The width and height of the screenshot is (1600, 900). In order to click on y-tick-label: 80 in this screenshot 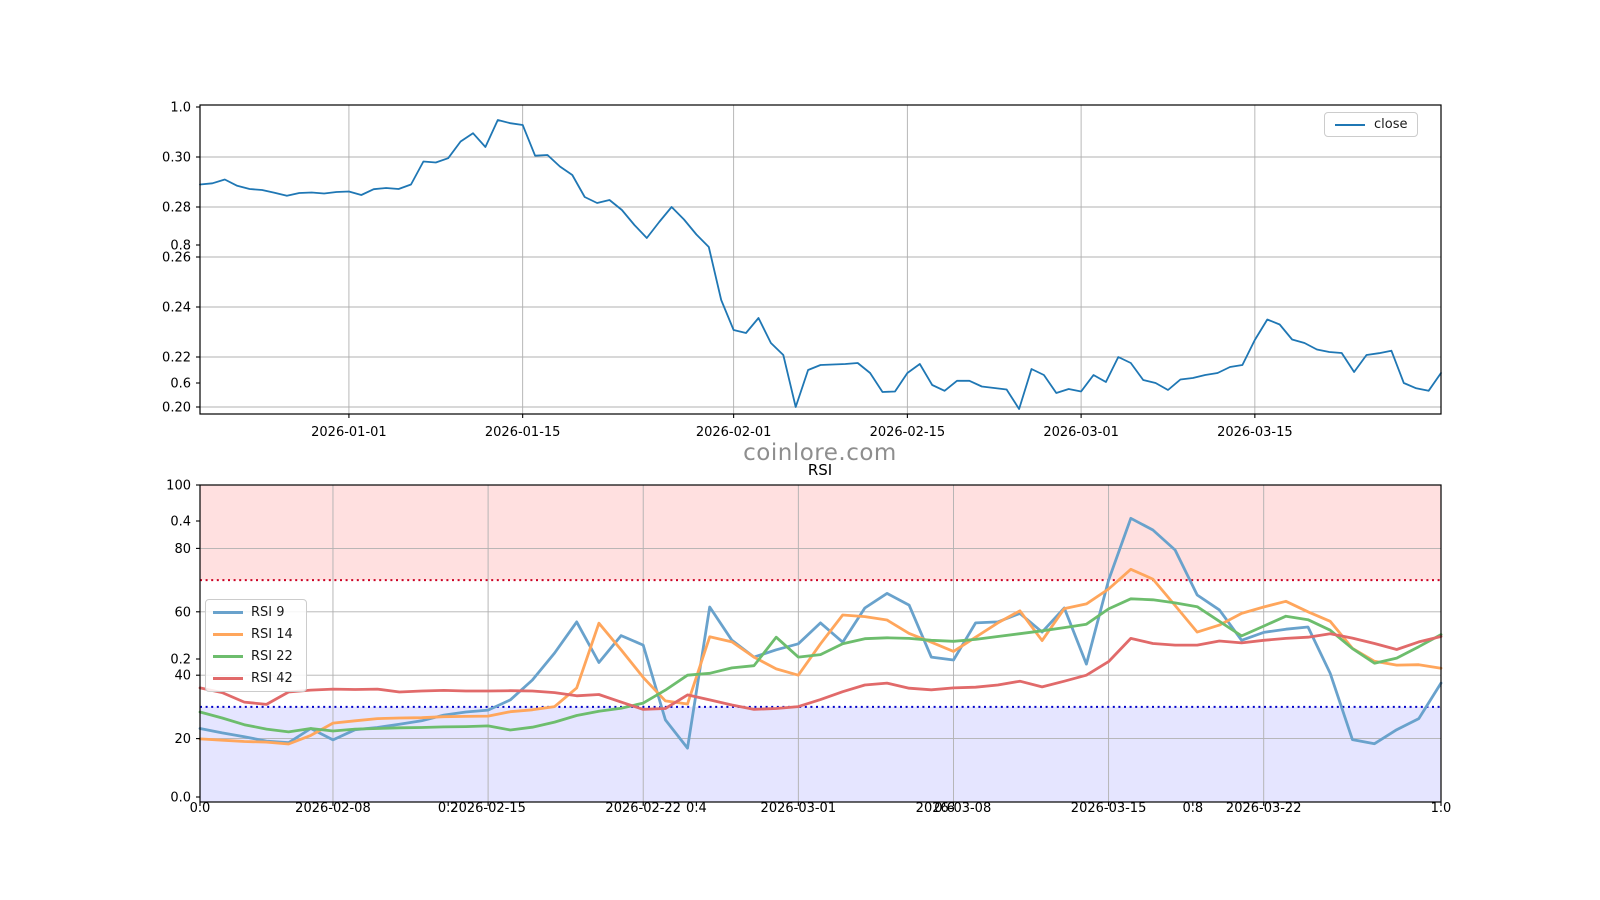, I will do `click(182, 549)`.